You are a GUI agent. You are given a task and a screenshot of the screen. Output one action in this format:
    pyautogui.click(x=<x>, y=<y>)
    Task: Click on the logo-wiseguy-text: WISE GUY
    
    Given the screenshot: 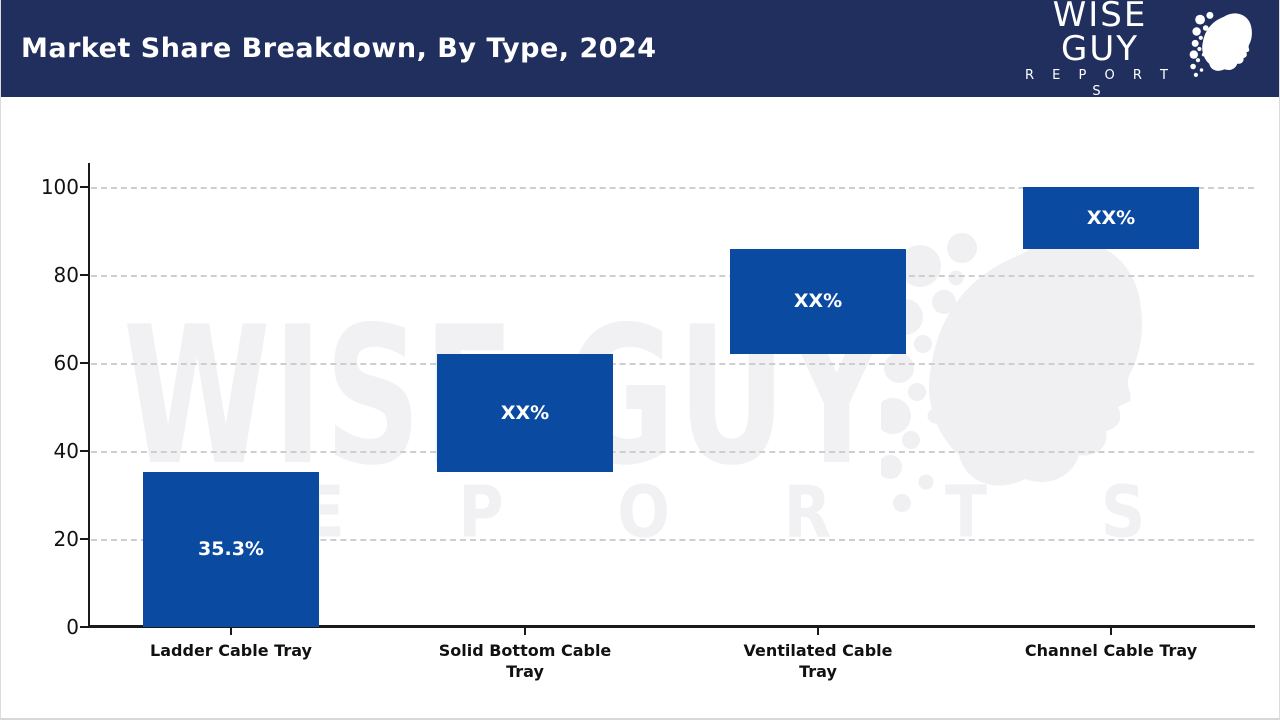 What is the action you would take?
    pyautogui.click(x=1100, y=34)
    